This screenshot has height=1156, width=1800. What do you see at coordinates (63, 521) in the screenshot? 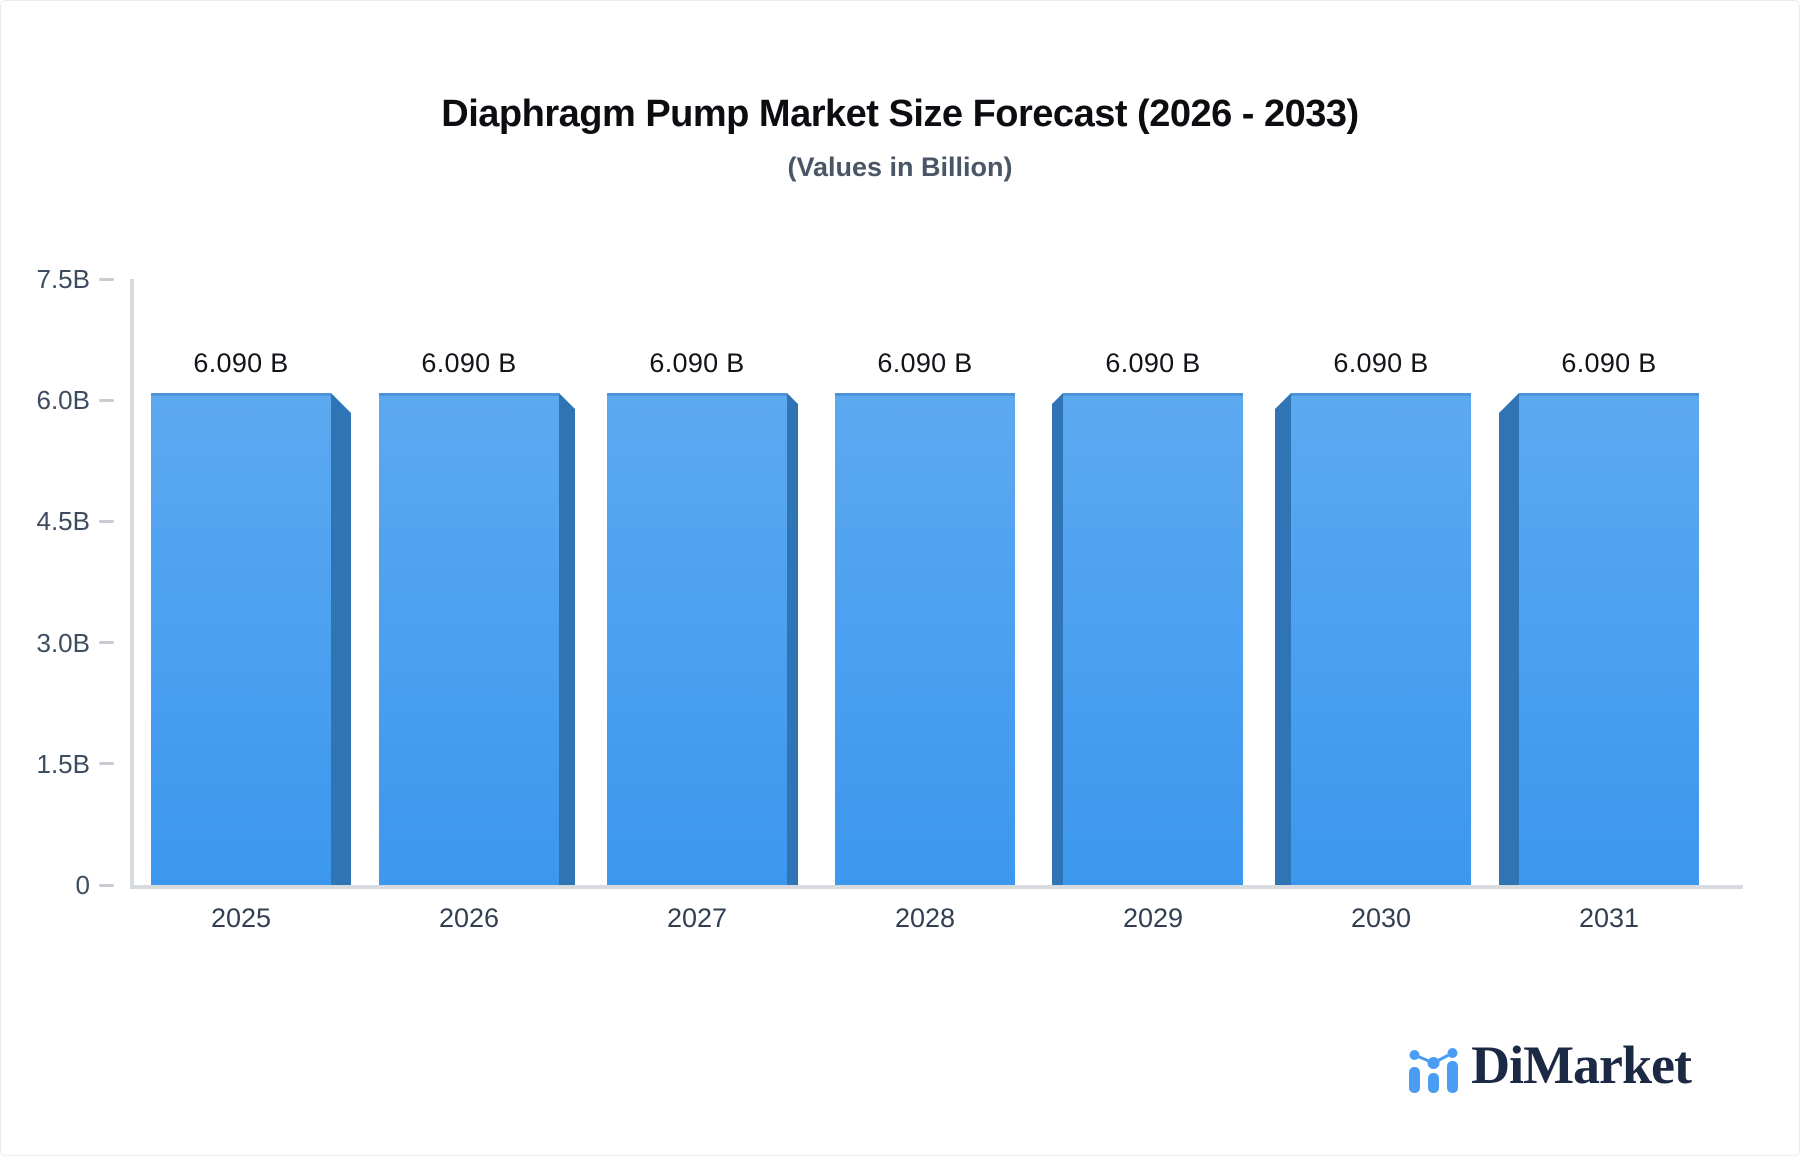
I see `y-axis-label: 4.5B` at bounding box center [63, 521].